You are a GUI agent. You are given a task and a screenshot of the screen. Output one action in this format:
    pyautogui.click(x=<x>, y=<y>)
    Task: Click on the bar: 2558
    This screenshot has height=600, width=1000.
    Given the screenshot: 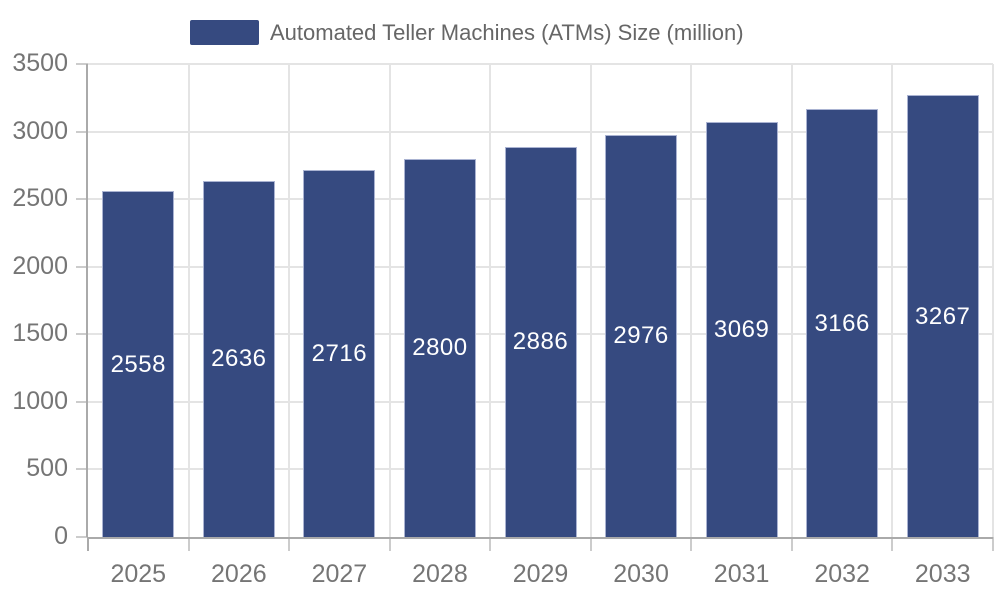 What is the action you would take?
    pyautogui.click(x=138, y=364)
    